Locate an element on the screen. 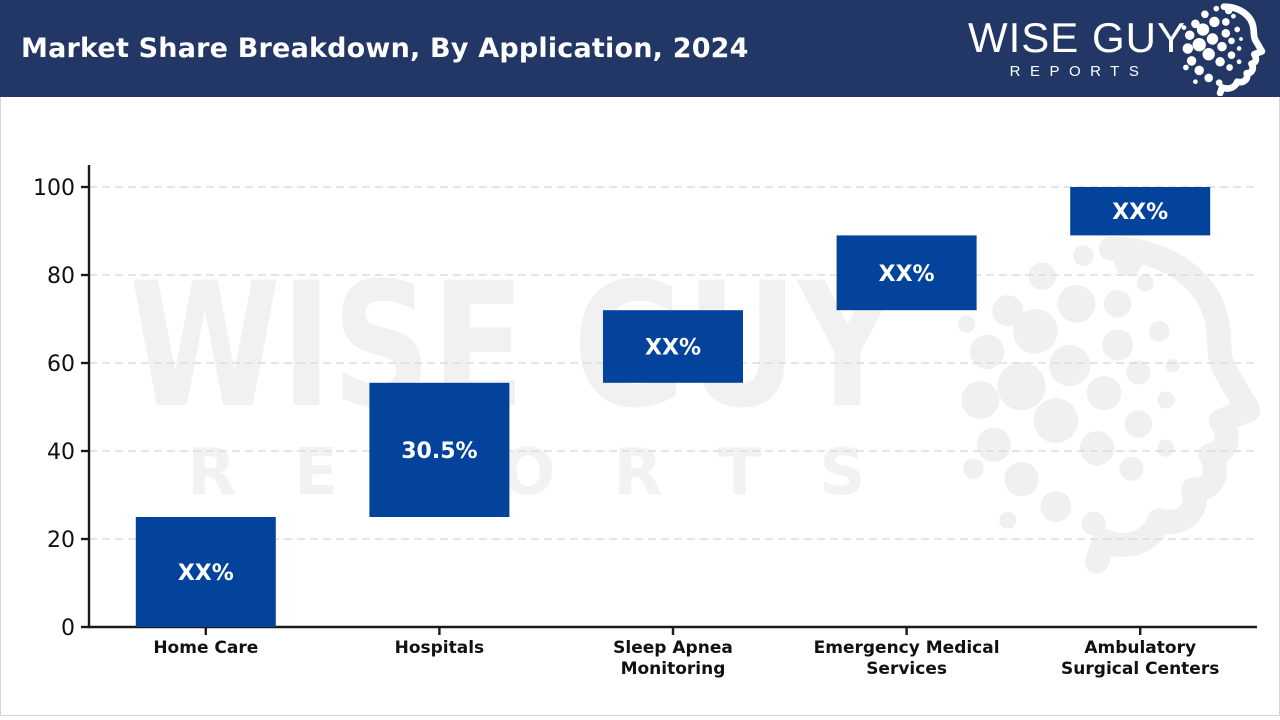  logo-wordmark-line2: REPORTS is located at coordinates (1079, 71).